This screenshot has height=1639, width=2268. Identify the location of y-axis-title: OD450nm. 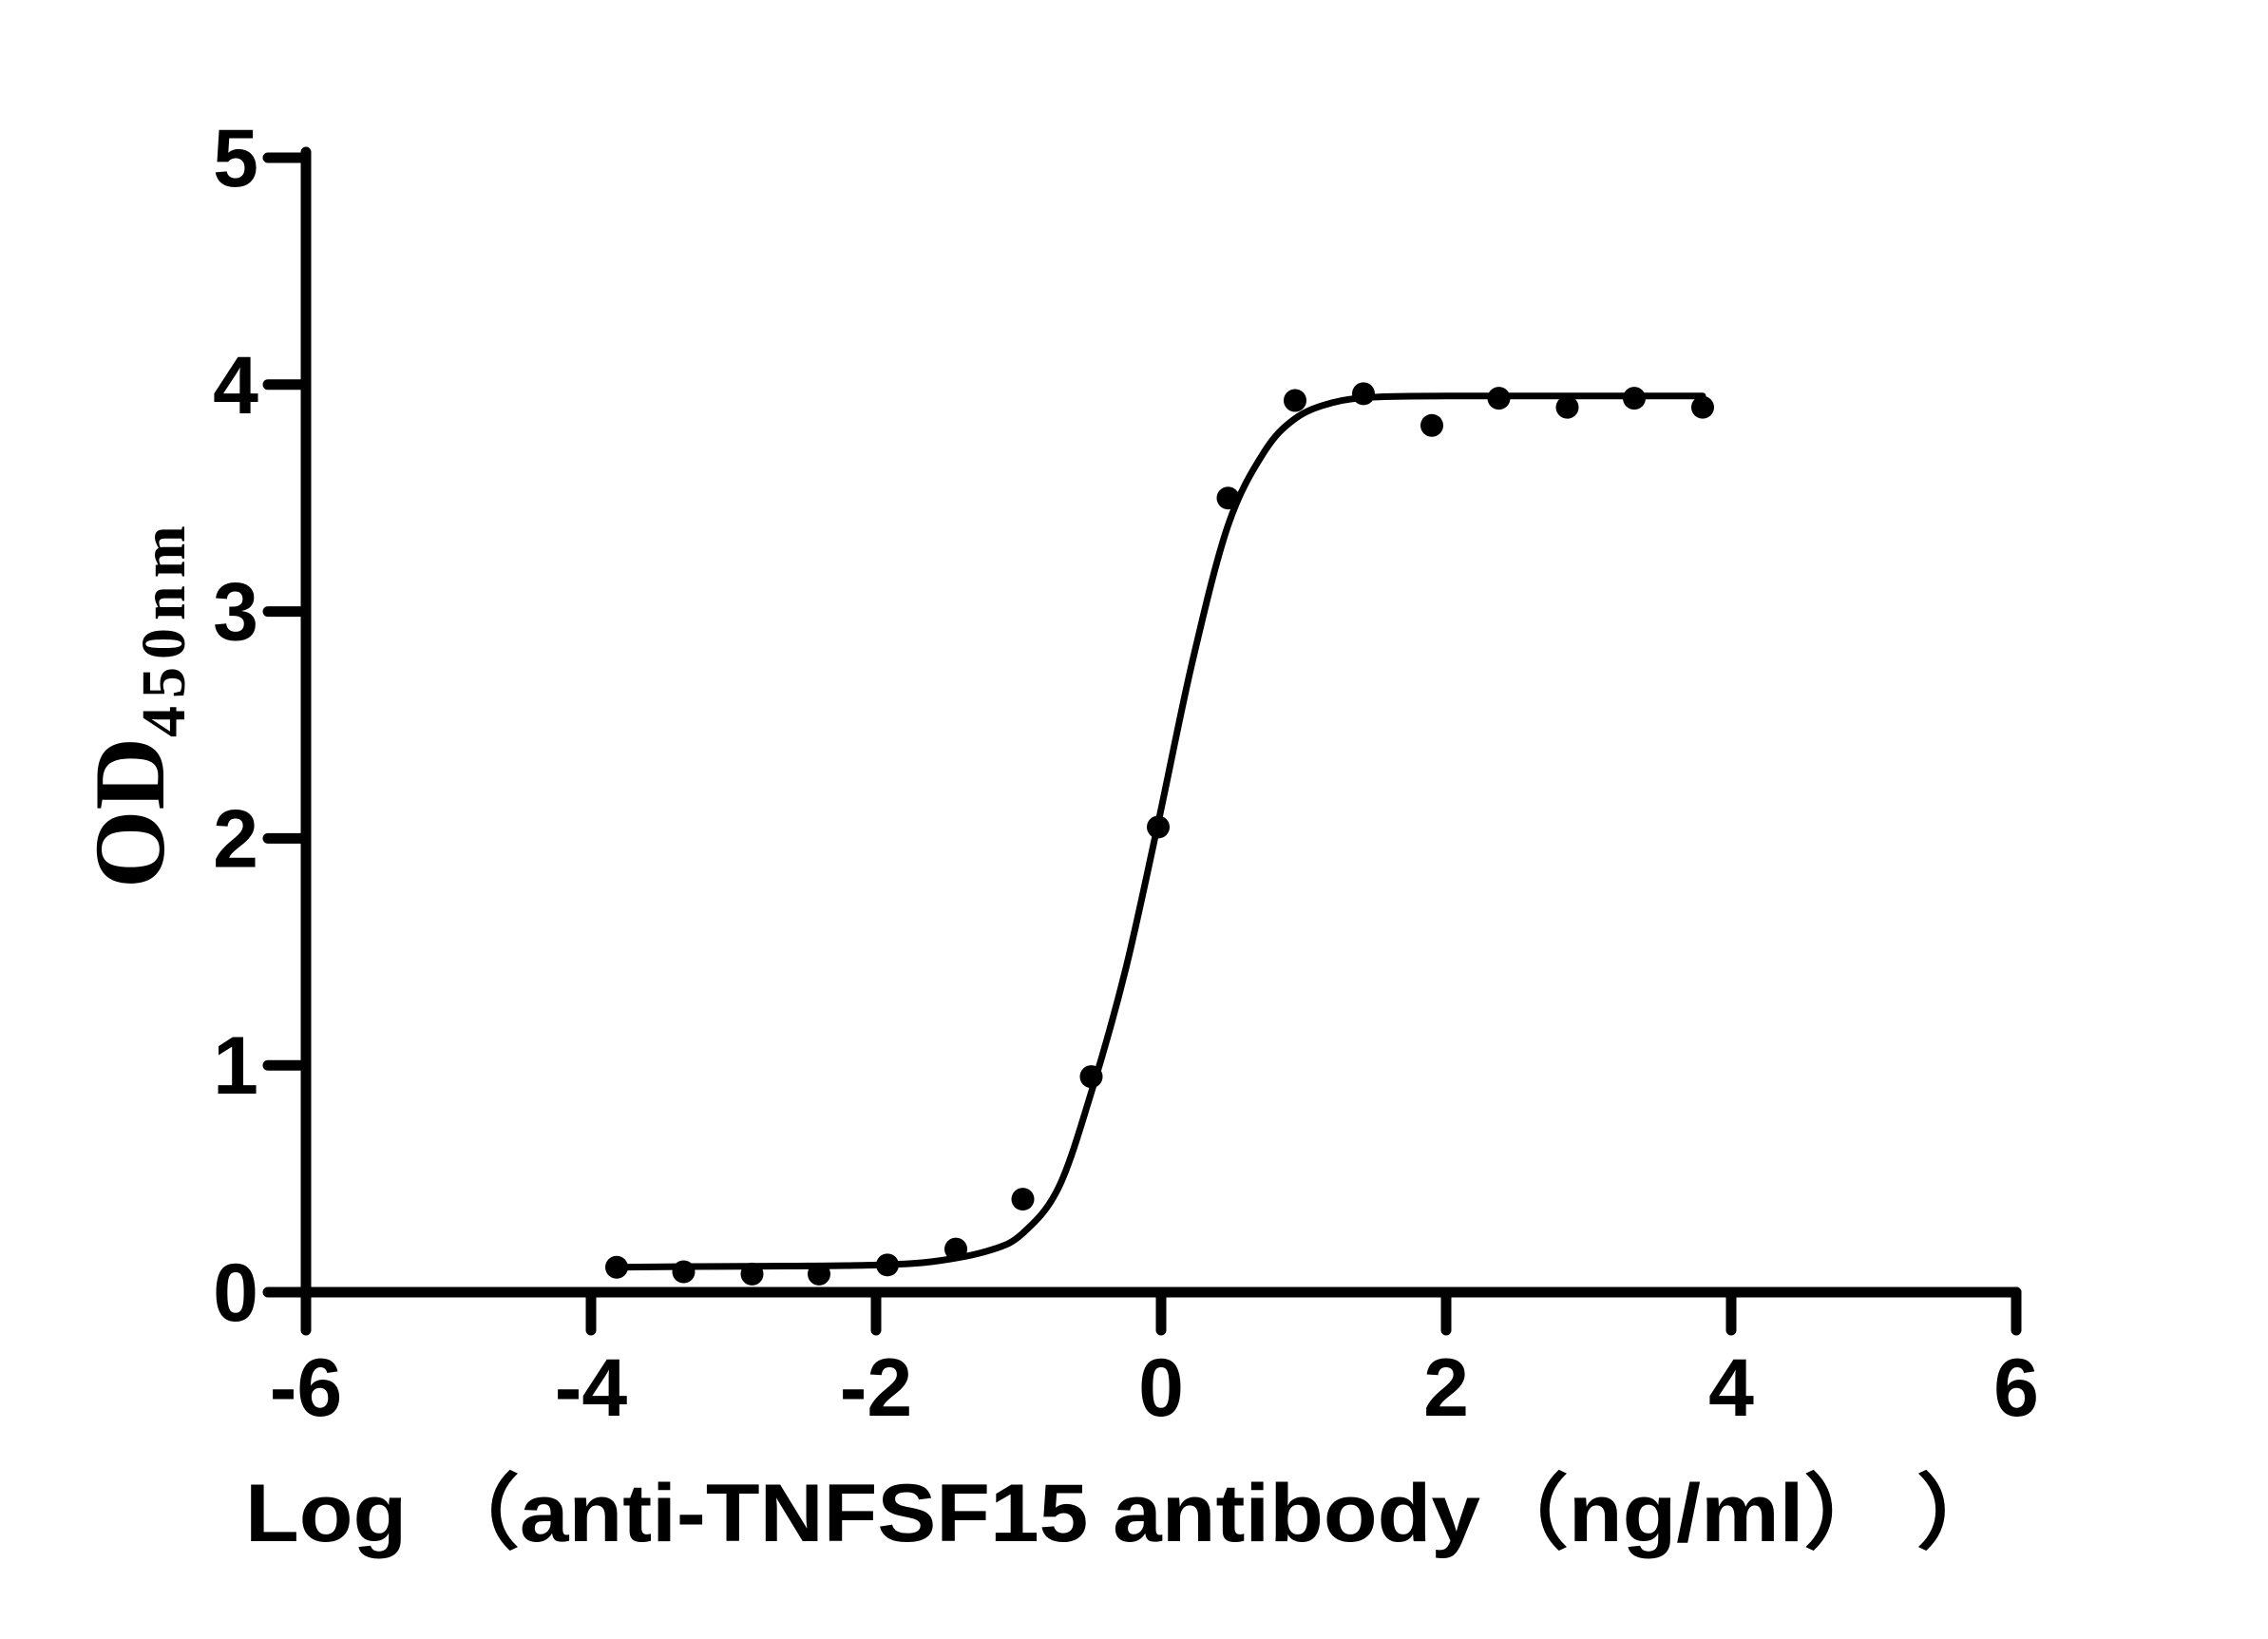
(136, 703).